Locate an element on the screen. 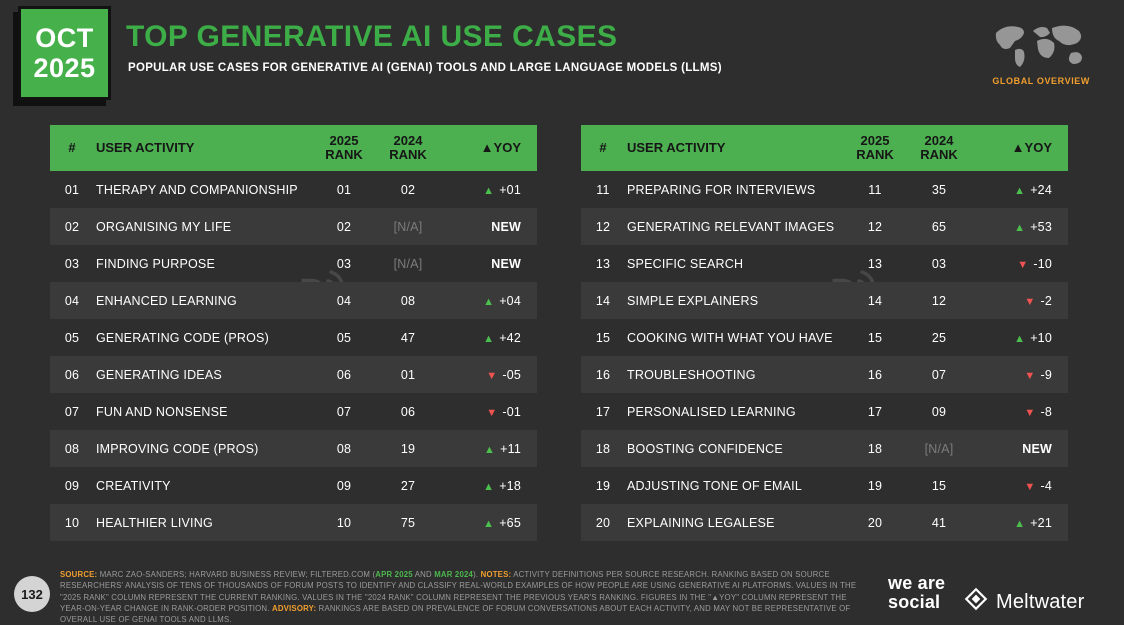 The height and width of the screenshot is (625, 1124). source-text: SOURCE: is located at coordinates (79, 574).